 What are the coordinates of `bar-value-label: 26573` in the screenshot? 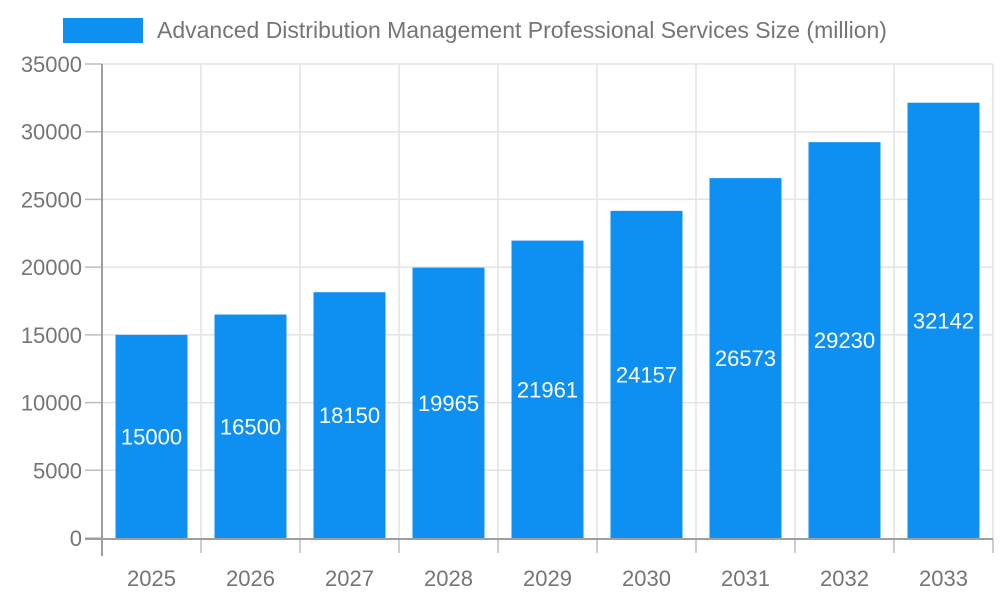 It's located at (745, 358).